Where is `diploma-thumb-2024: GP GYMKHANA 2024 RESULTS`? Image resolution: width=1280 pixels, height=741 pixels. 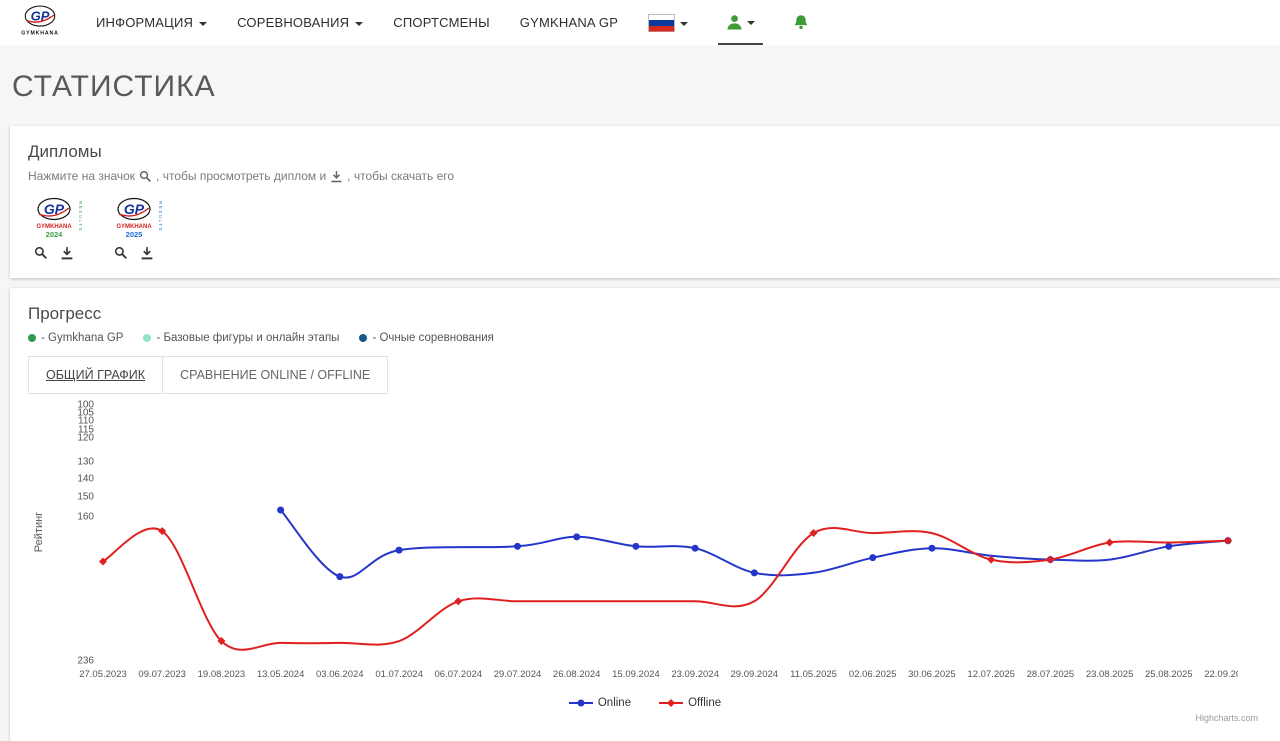 diploma-thumb-2024: GP GYMKHANA 2024 RESULTS is located at coordinates (58, 228).